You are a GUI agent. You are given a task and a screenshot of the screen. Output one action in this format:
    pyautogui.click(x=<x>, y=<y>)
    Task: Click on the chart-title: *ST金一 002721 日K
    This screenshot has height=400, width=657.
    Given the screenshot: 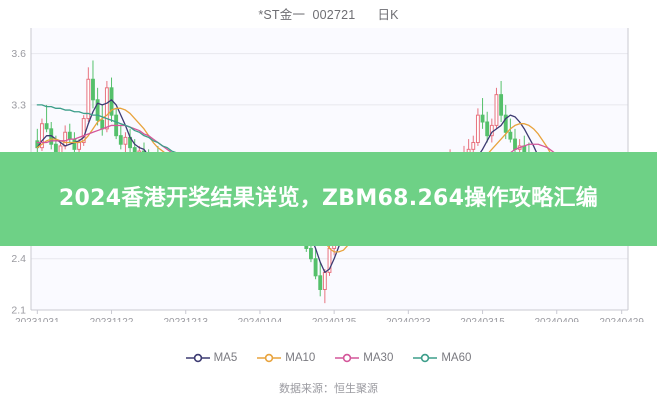 What is the action you would take?
    pyautogui.click(x=328, y=15)
    